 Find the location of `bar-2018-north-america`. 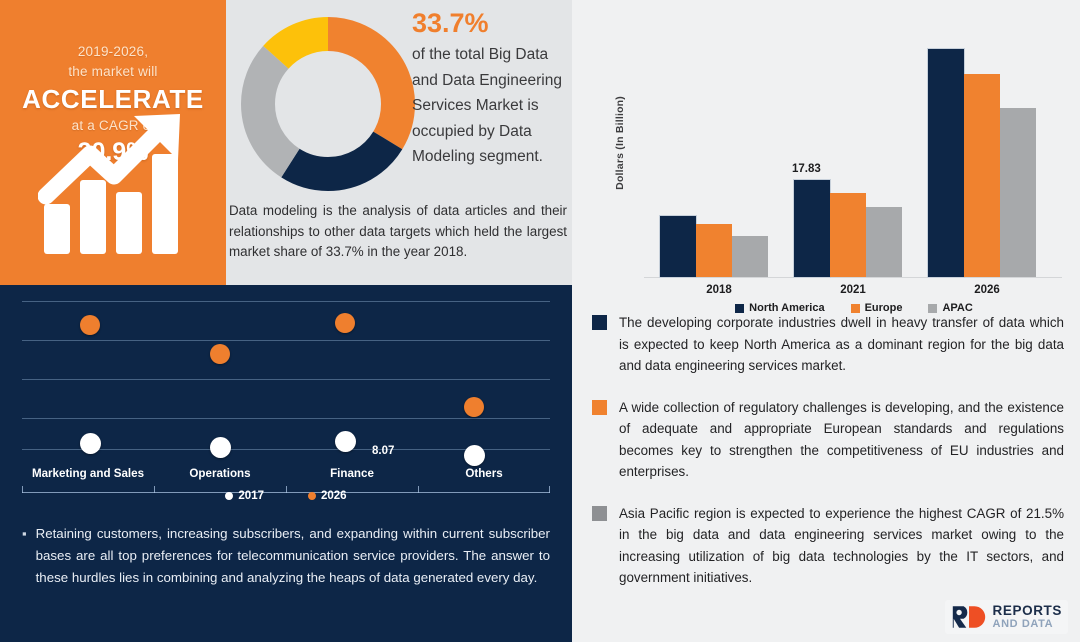

bar-2018-north-america is located at coordinates (678, 246).